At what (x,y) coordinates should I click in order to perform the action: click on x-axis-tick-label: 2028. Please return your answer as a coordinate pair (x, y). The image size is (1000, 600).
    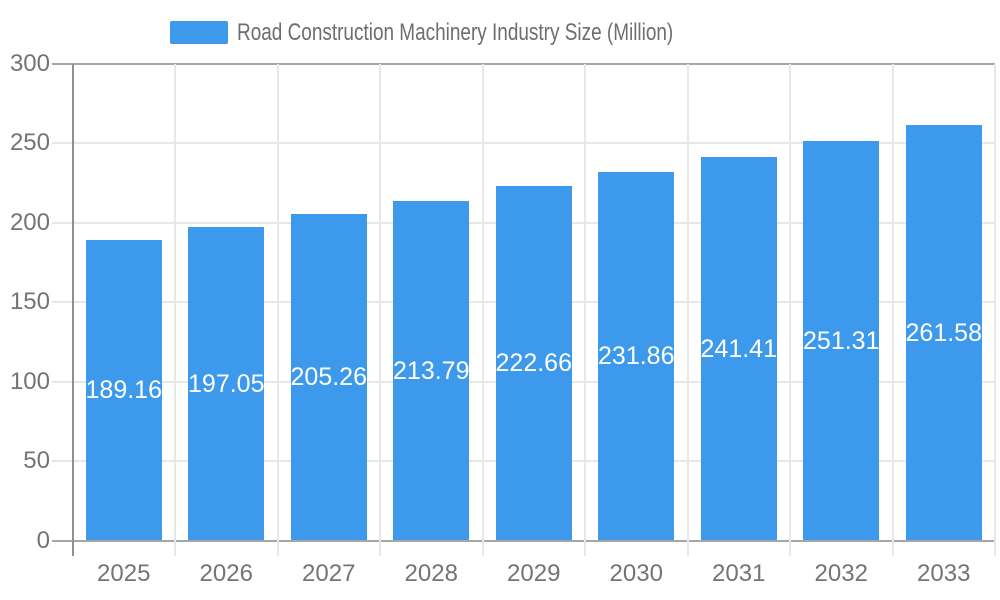
    Looking at the image, I should click on (431, 573).